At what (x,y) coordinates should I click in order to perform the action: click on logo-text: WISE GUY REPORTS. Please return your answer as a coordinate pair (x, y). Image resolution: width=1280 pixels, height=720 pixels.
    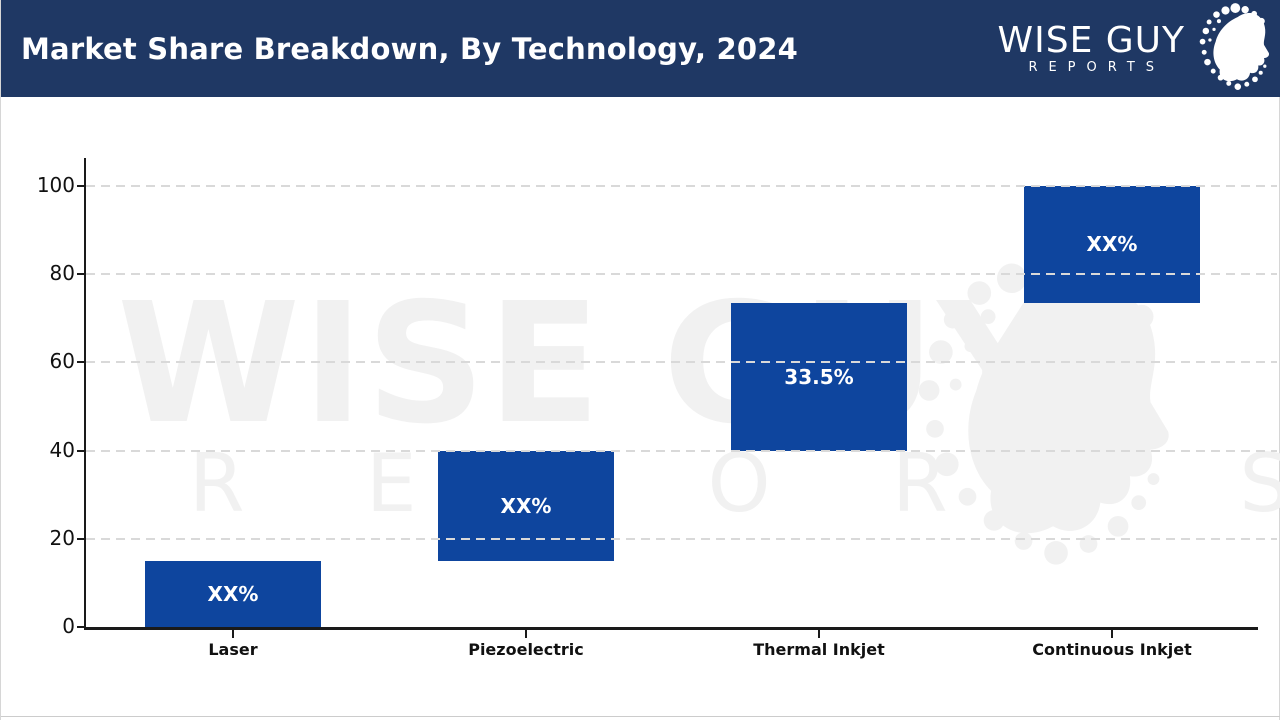
    Looking at the image, I should click on (1091, 47).